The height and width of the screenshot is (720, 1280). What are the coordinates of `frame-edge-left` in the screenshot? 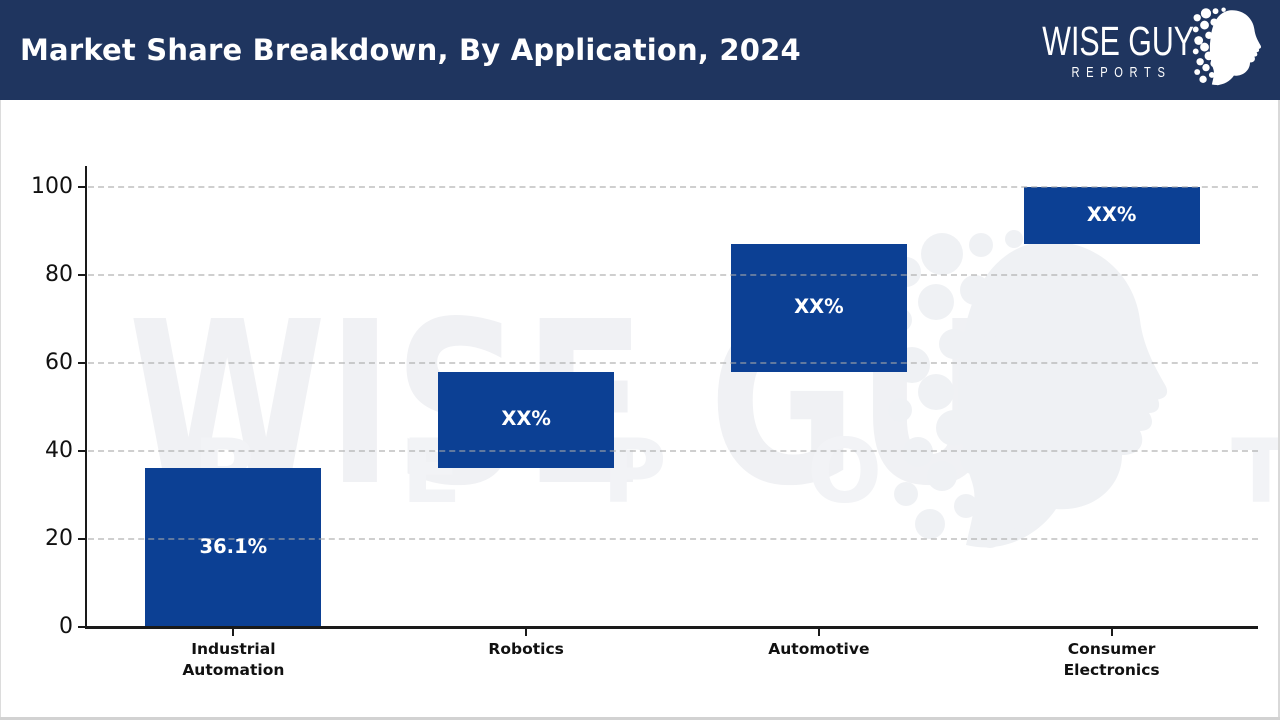 It's located at (0, 410).